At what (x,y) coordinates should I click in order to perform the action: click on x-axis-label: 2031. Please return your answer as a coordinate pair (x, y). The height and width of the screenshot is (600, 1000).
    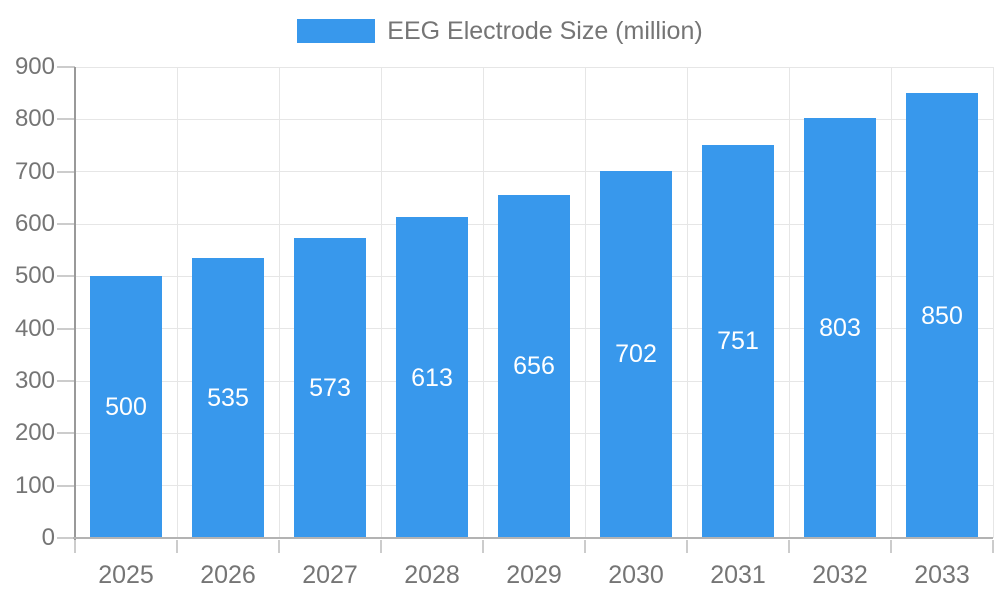
    Looking at the image, I should click on (738, 575).